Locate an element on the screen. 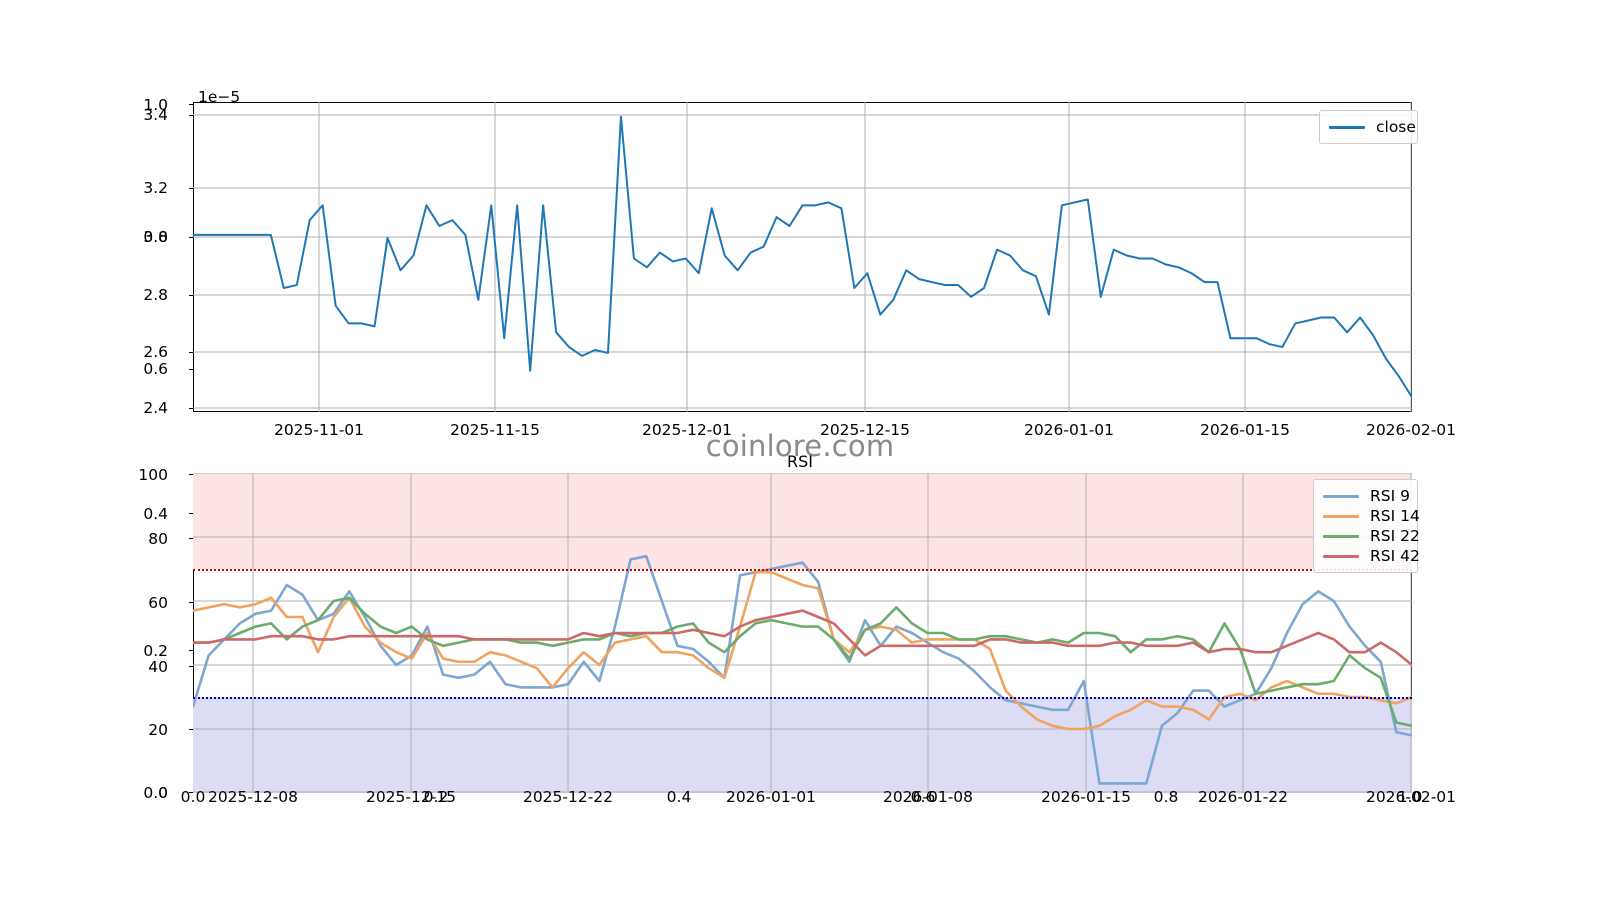 This screenshot has width=1600, height=900. rsi-oversold-threshold-line is located at coordinates (802, 698).